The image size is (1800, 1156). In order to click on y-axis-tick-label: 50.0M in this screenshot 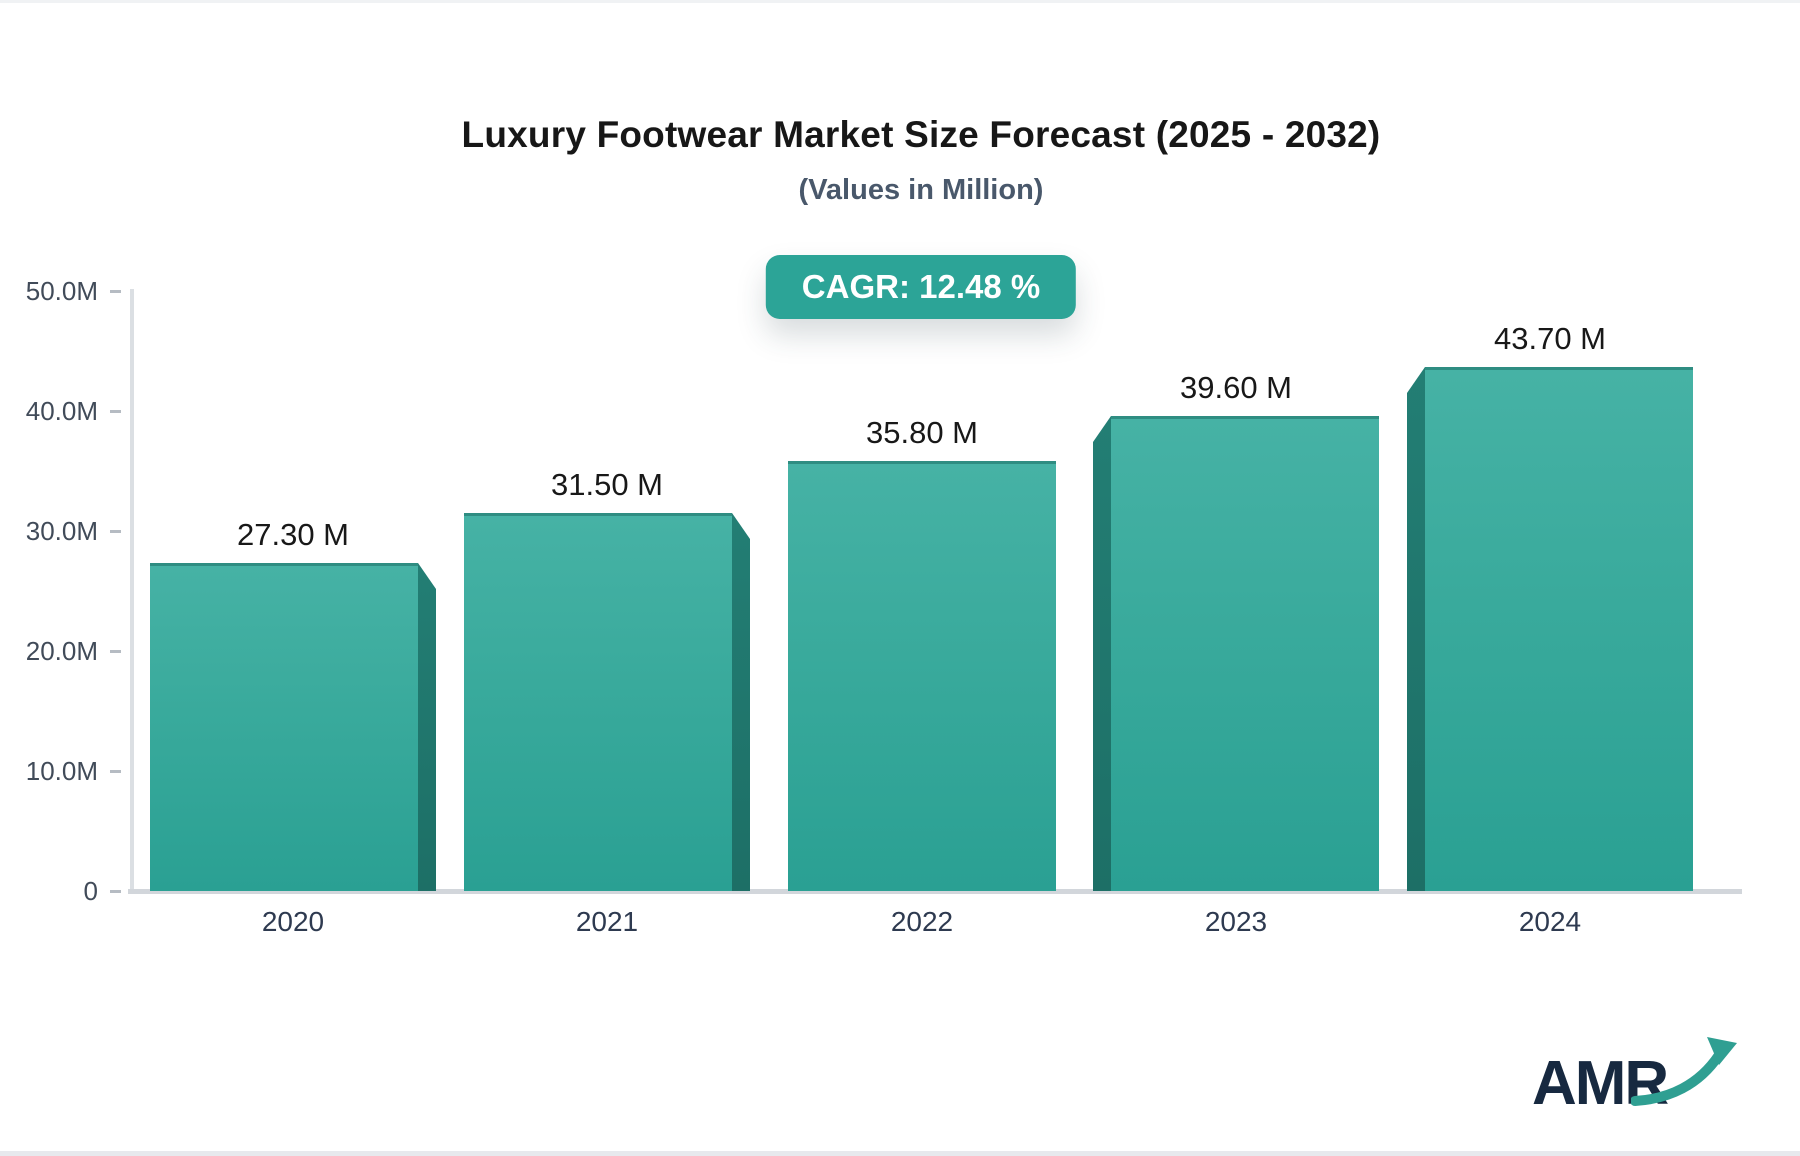, I will do `click(61, 291)`.